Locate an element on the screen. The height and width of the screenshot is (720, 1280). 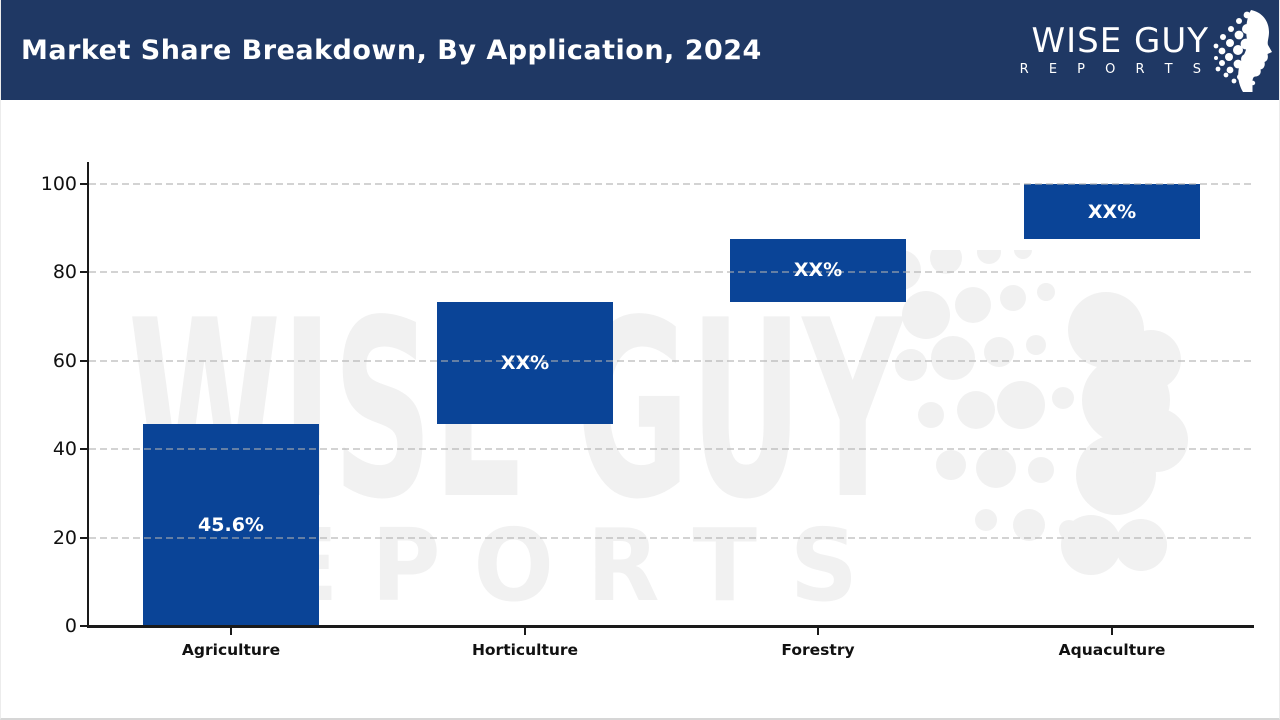
x-tick-label-horticulture: Horticulture is located at coordinates (525, 650).